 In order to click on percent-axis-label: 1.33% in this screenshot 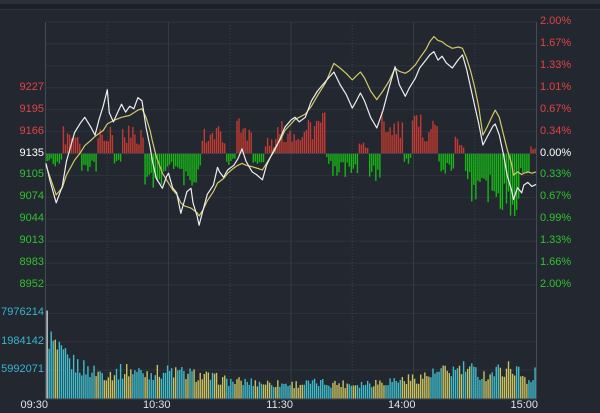, I will do `click(556, 64)`.